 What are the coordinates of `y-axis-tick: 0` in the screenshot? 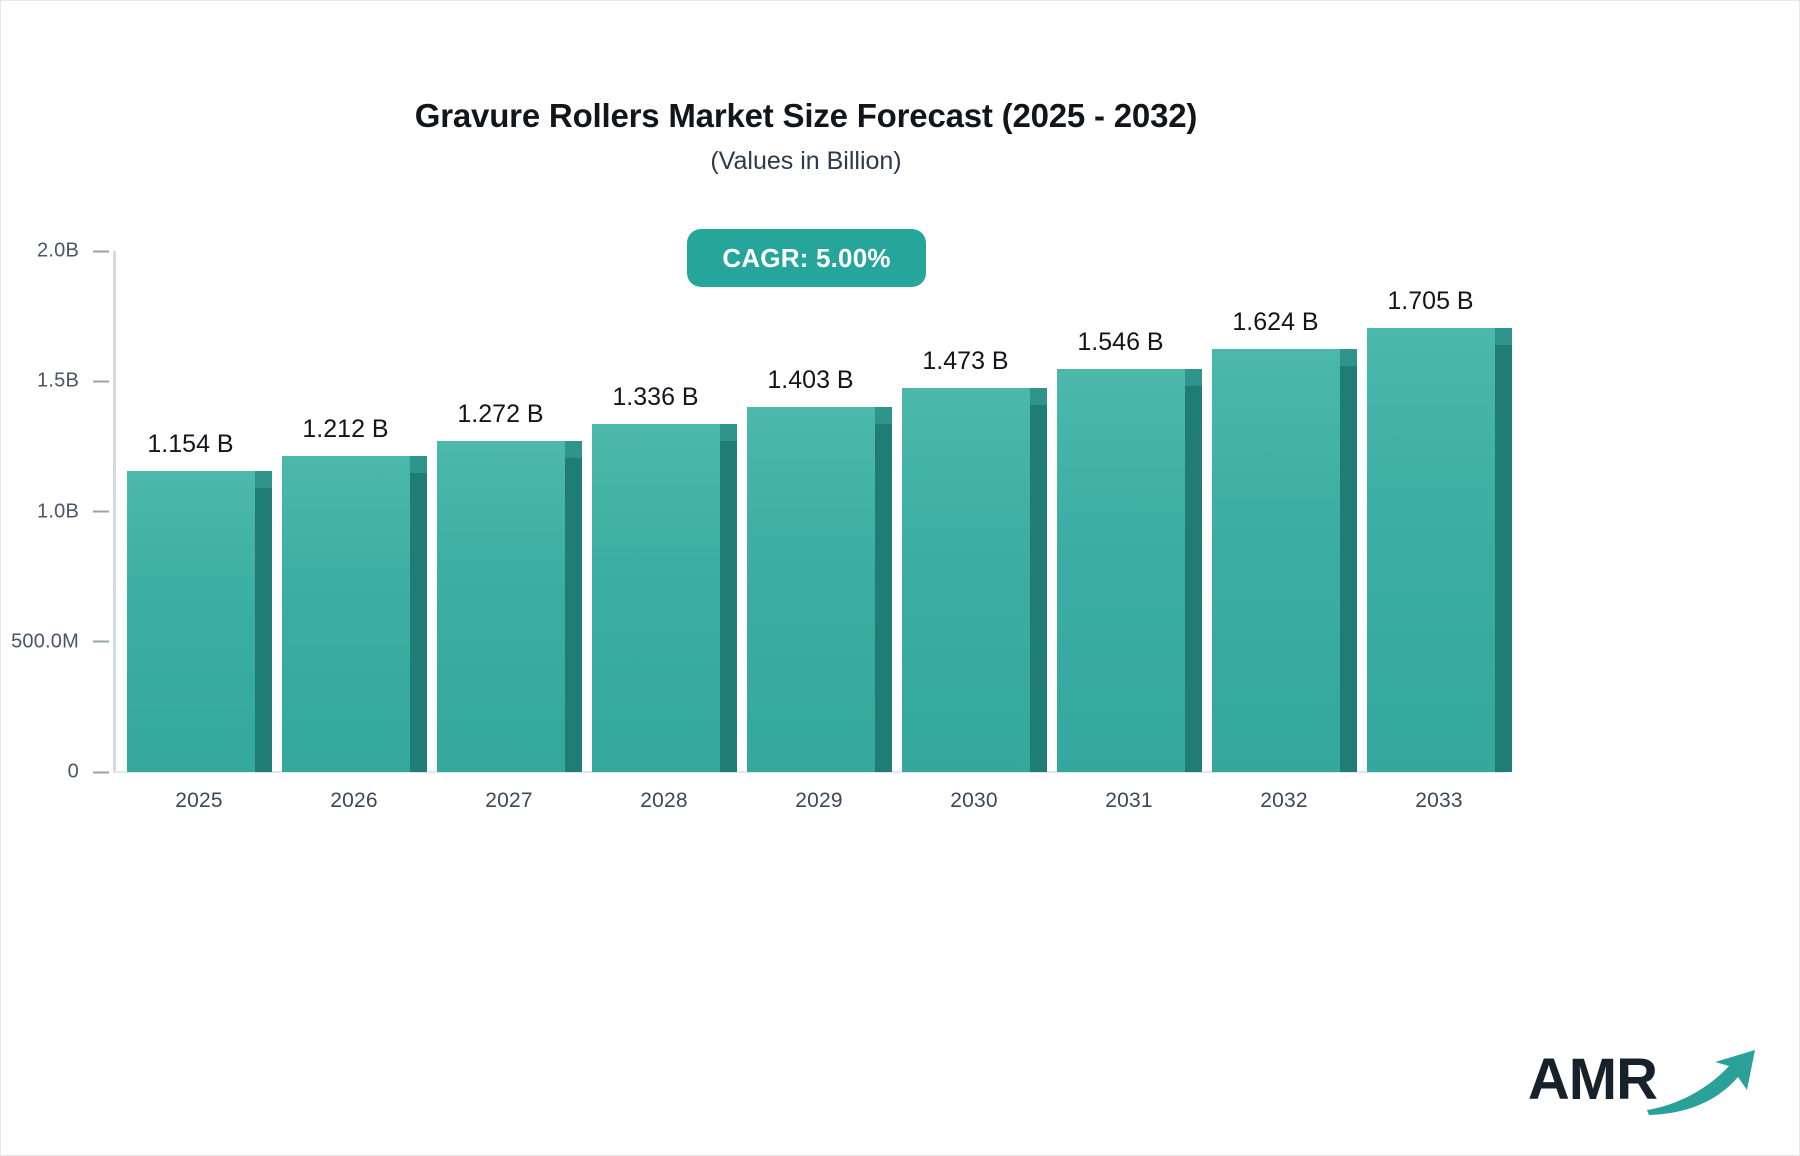 It's located at (55, 772).